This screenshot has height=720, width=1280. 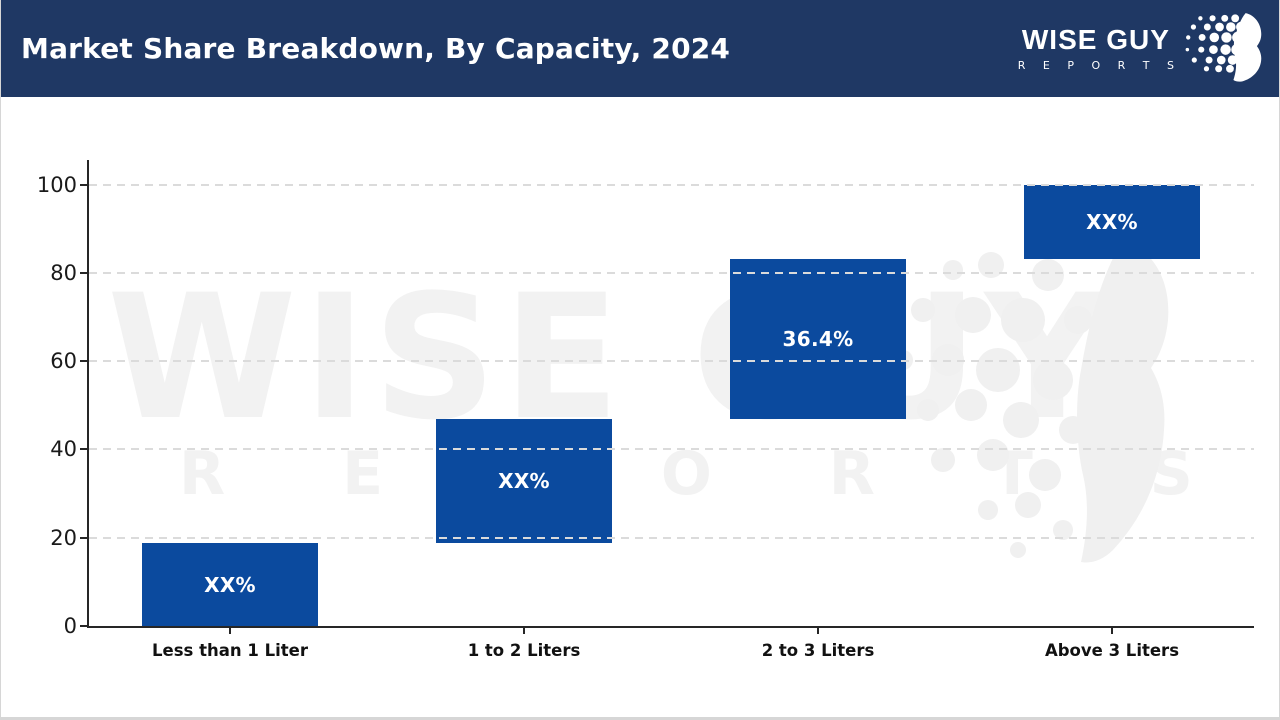 I want to click on bar-value-label: 36.4%, so click(x=818, y=339).